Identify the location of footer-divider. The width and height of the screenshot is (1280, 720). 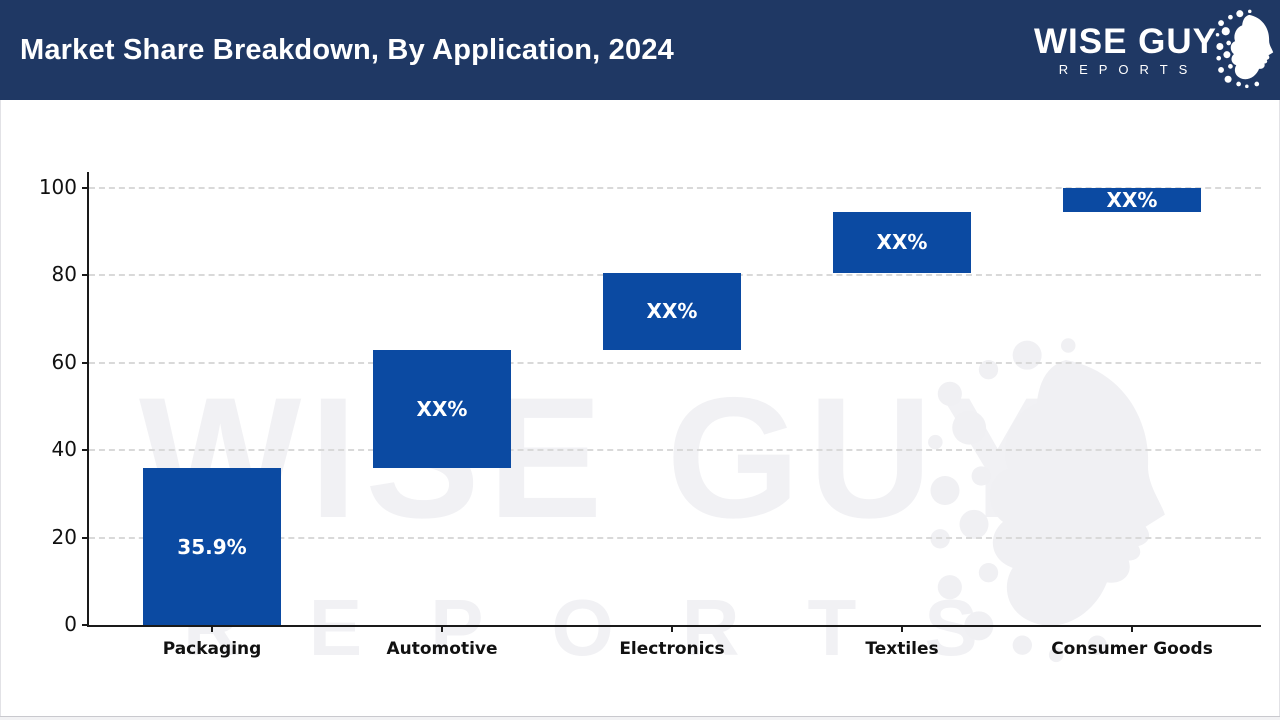
(640, 716).